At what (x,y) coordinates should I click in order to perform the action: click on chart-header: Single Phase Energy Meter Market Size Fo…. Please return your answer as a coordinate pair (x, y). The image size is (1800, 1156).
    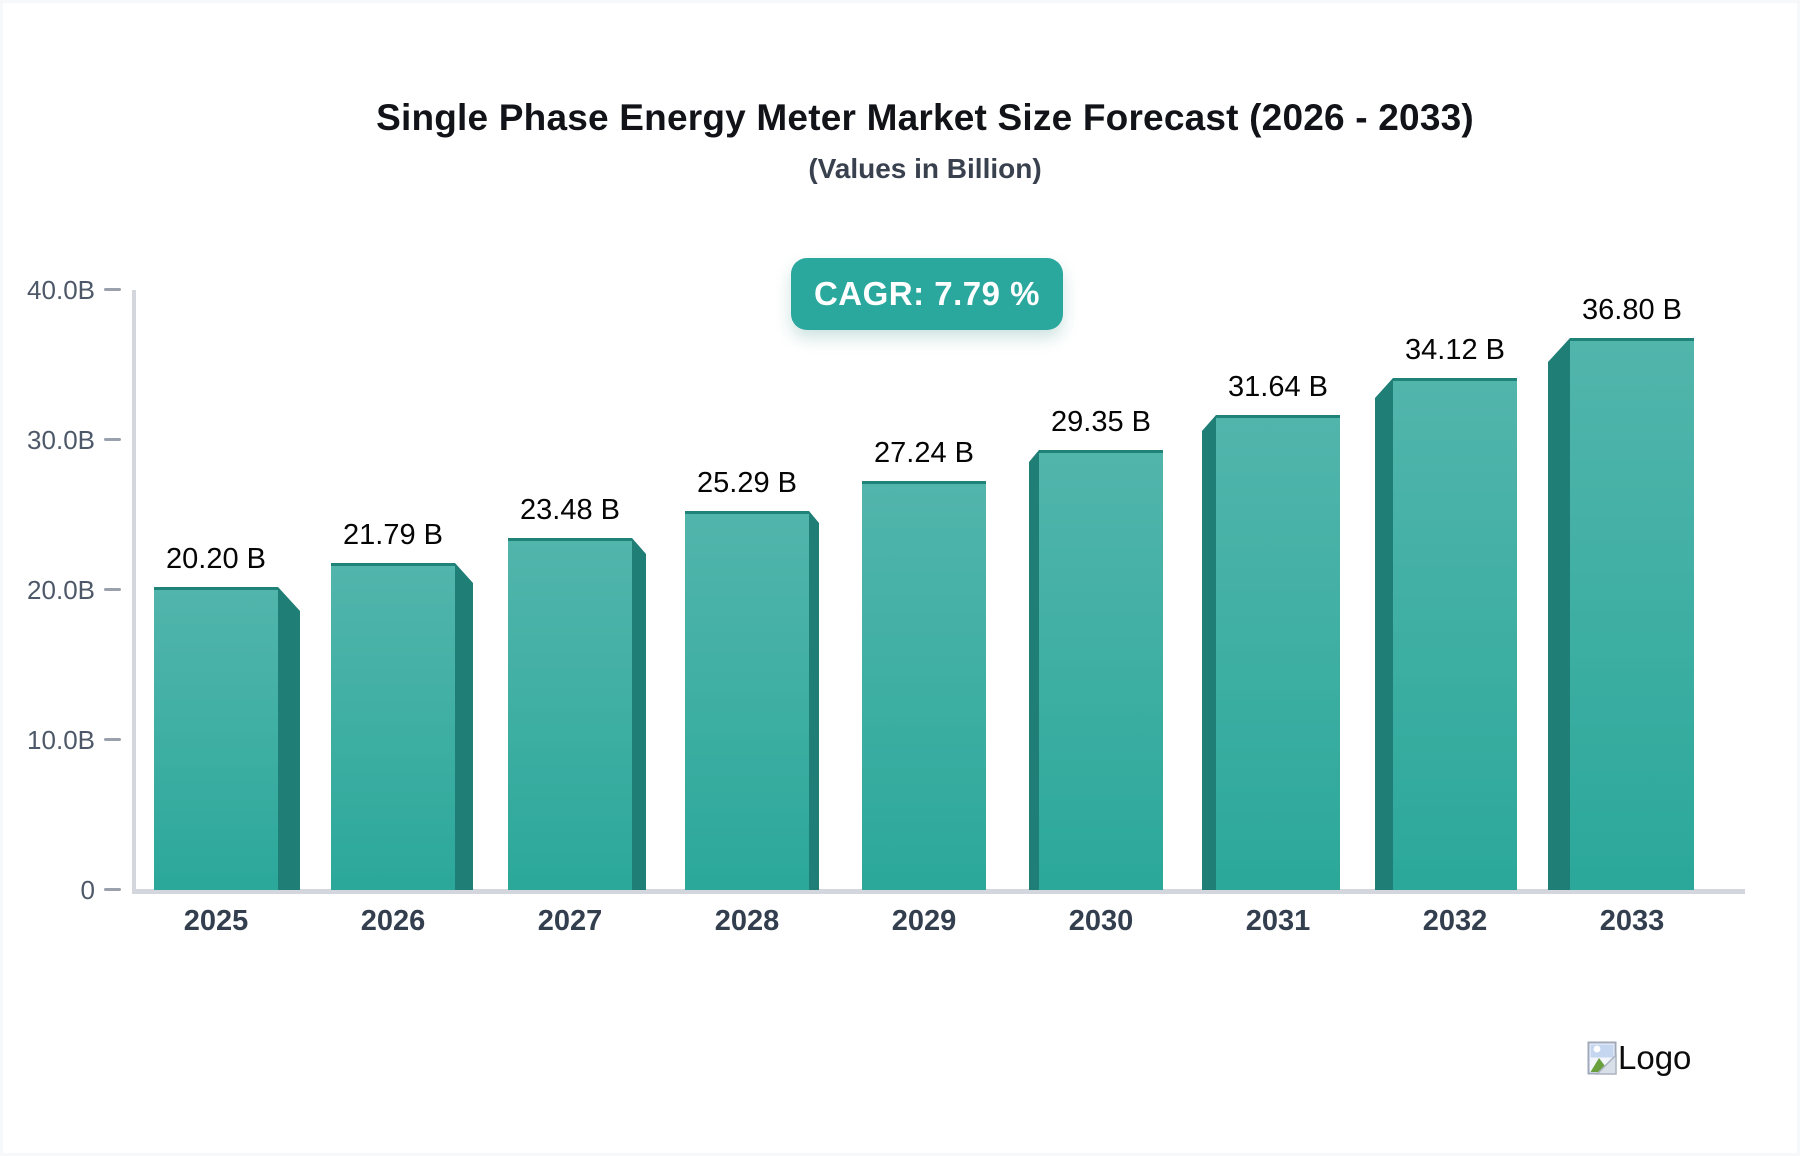
    Looking at the image, I should click on (925, 141).